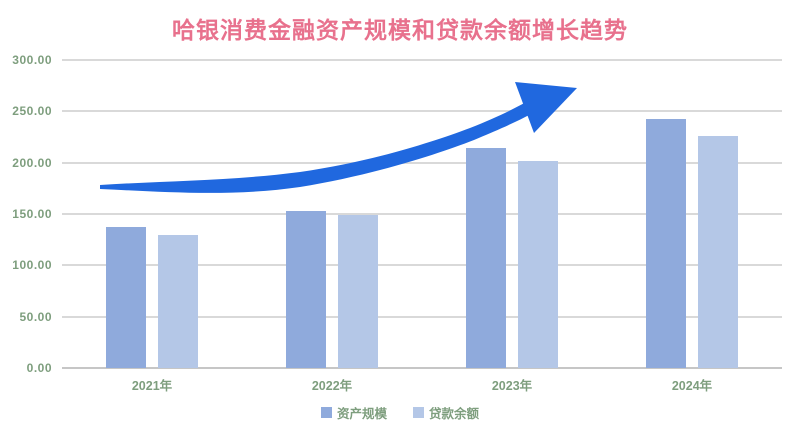 The width and height of the screenshot is (800, 434). Describe the element at coordinates (666, 243) in the screenshot. I see `bar-资产规模-2024年` at that location.